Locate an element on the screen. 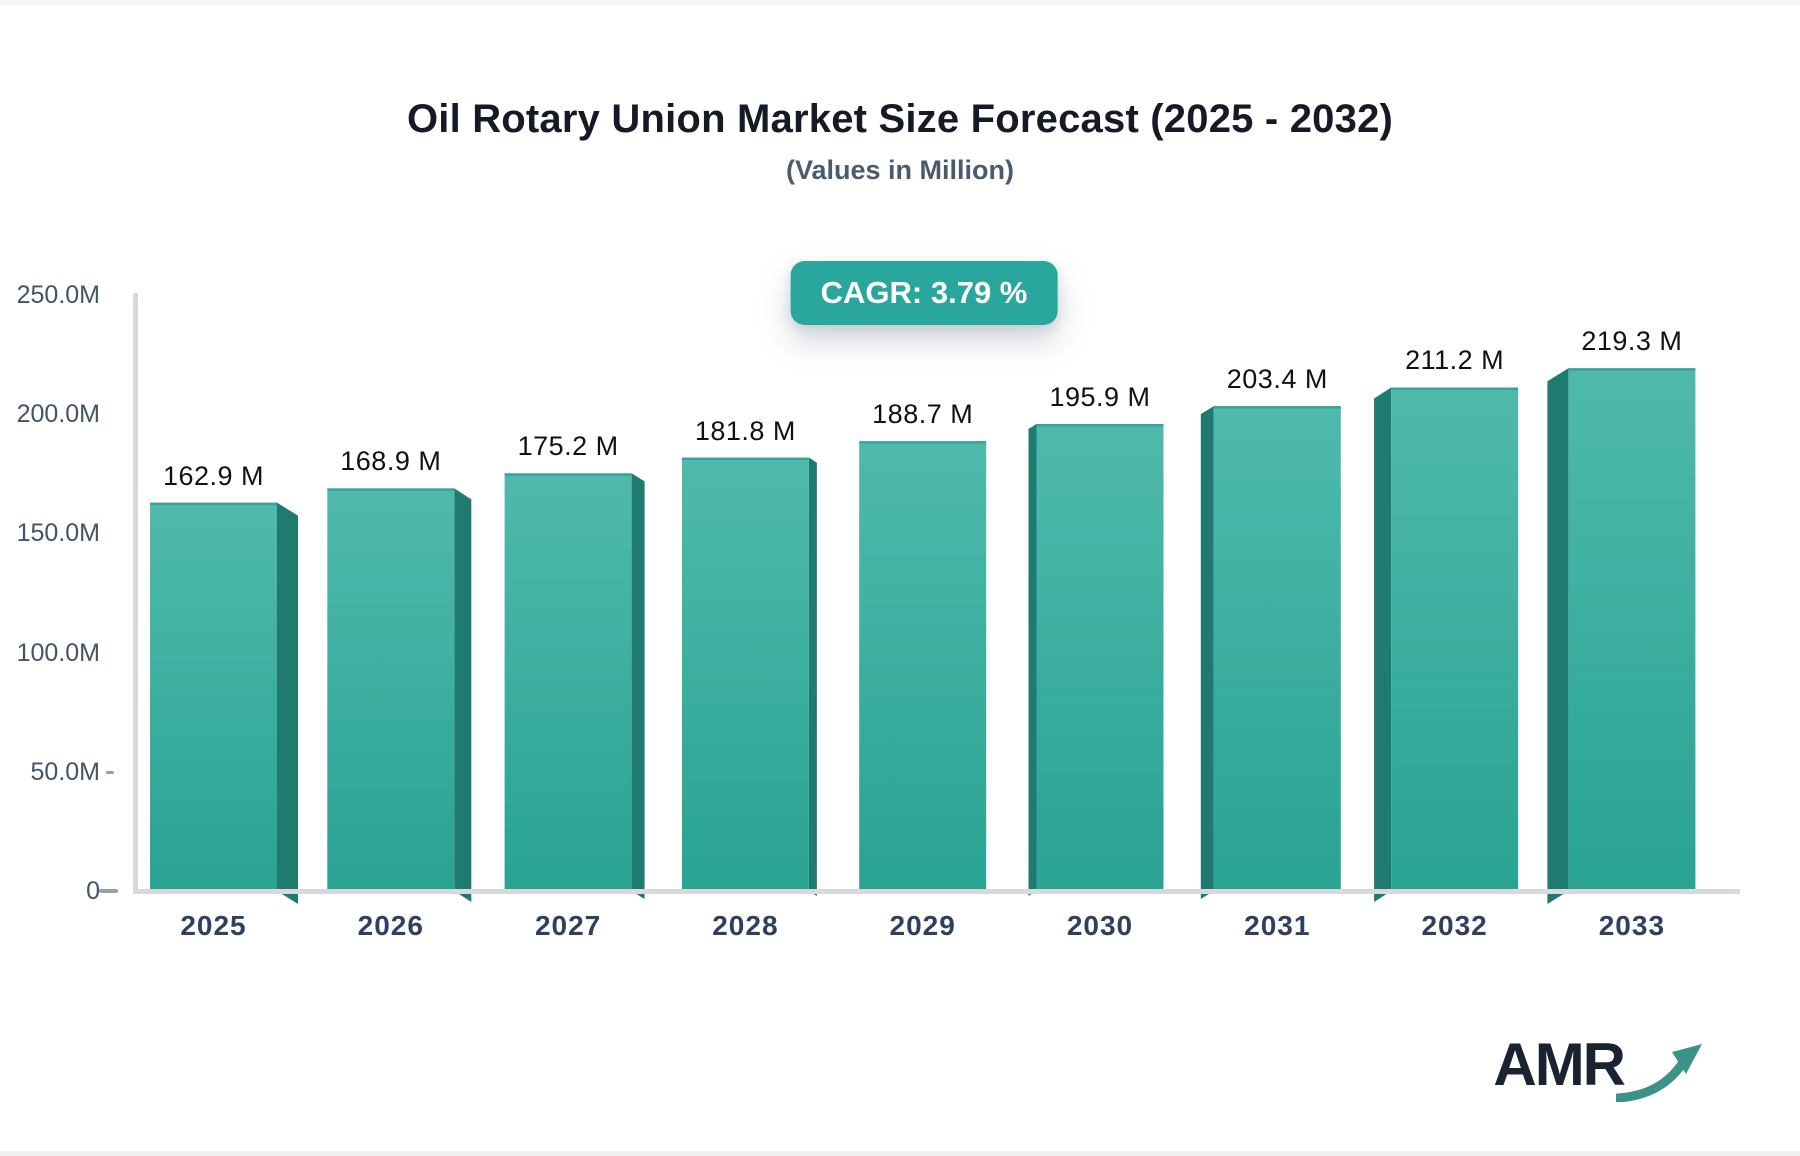 This screenshot has height=1156, width=1800. bar-2033 is located at coordinates (1621, 636).